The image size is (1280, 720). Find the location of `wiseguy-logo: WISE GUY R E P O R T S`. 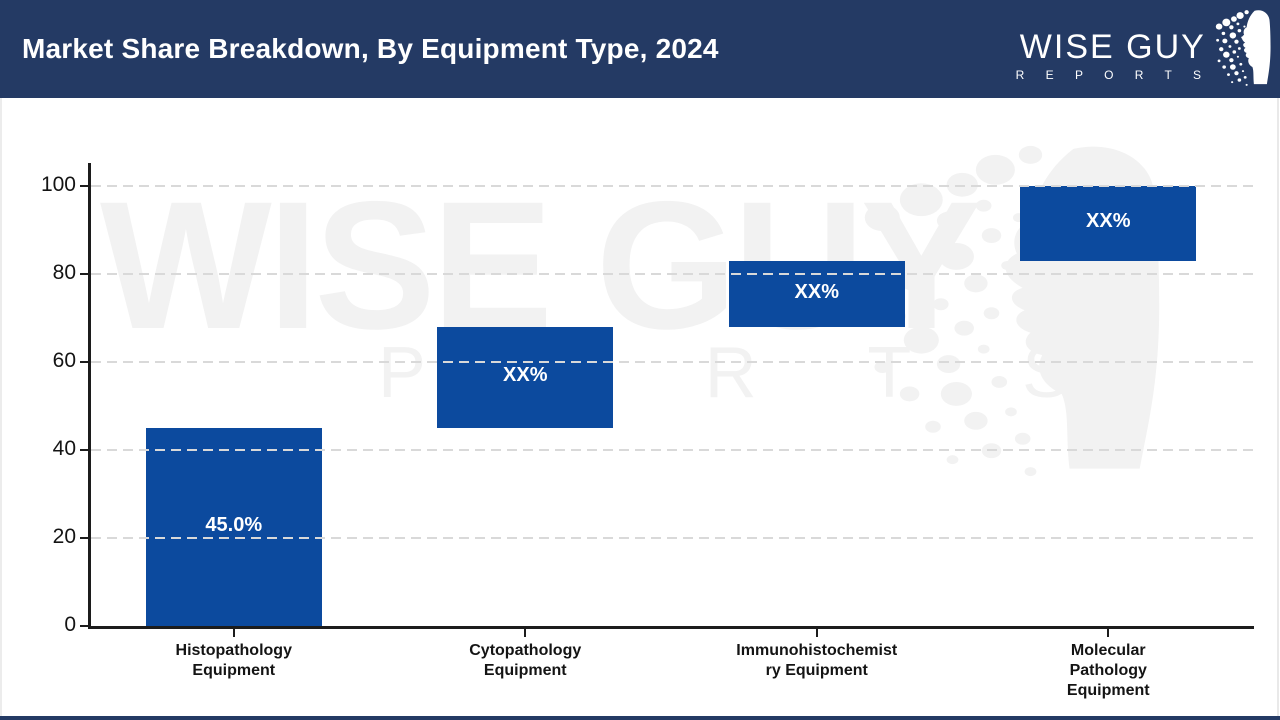

wiseguy-logo: WISE GUY R E P O R T S is located at coordinates (1144, 48).